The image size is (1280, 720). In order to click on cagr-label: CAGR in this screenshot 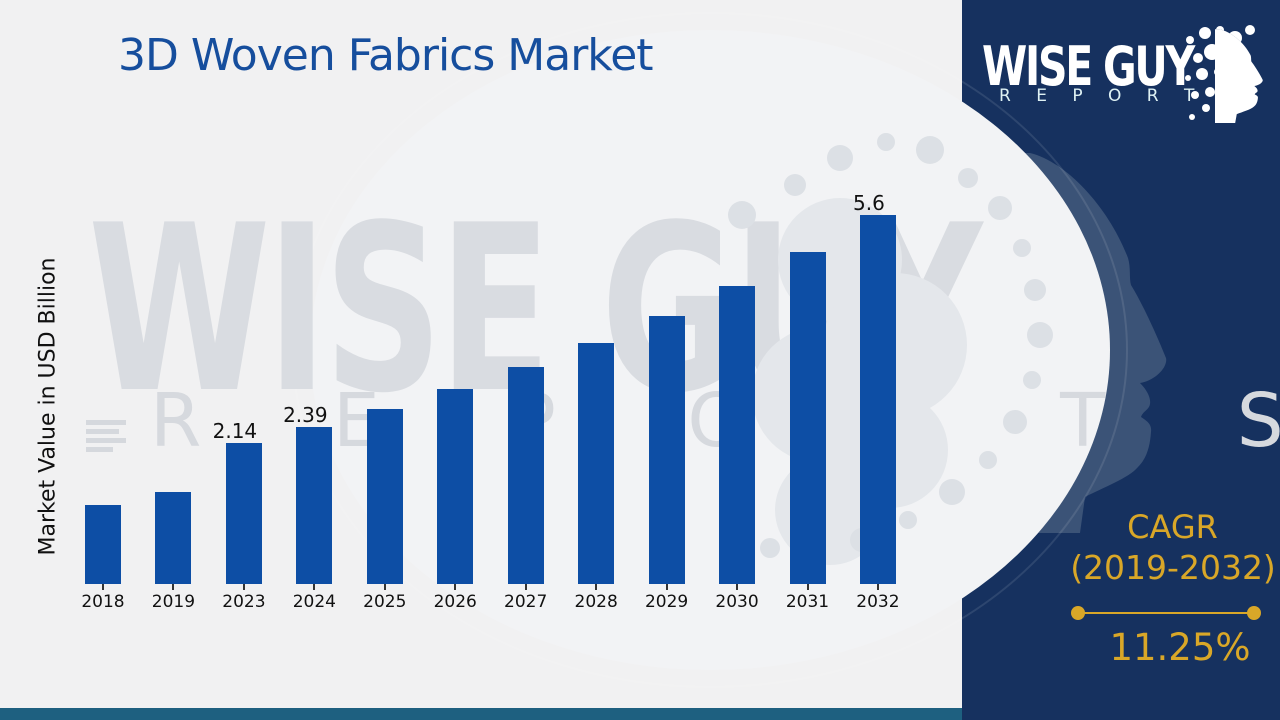, I will do `click(1172, 527)`.